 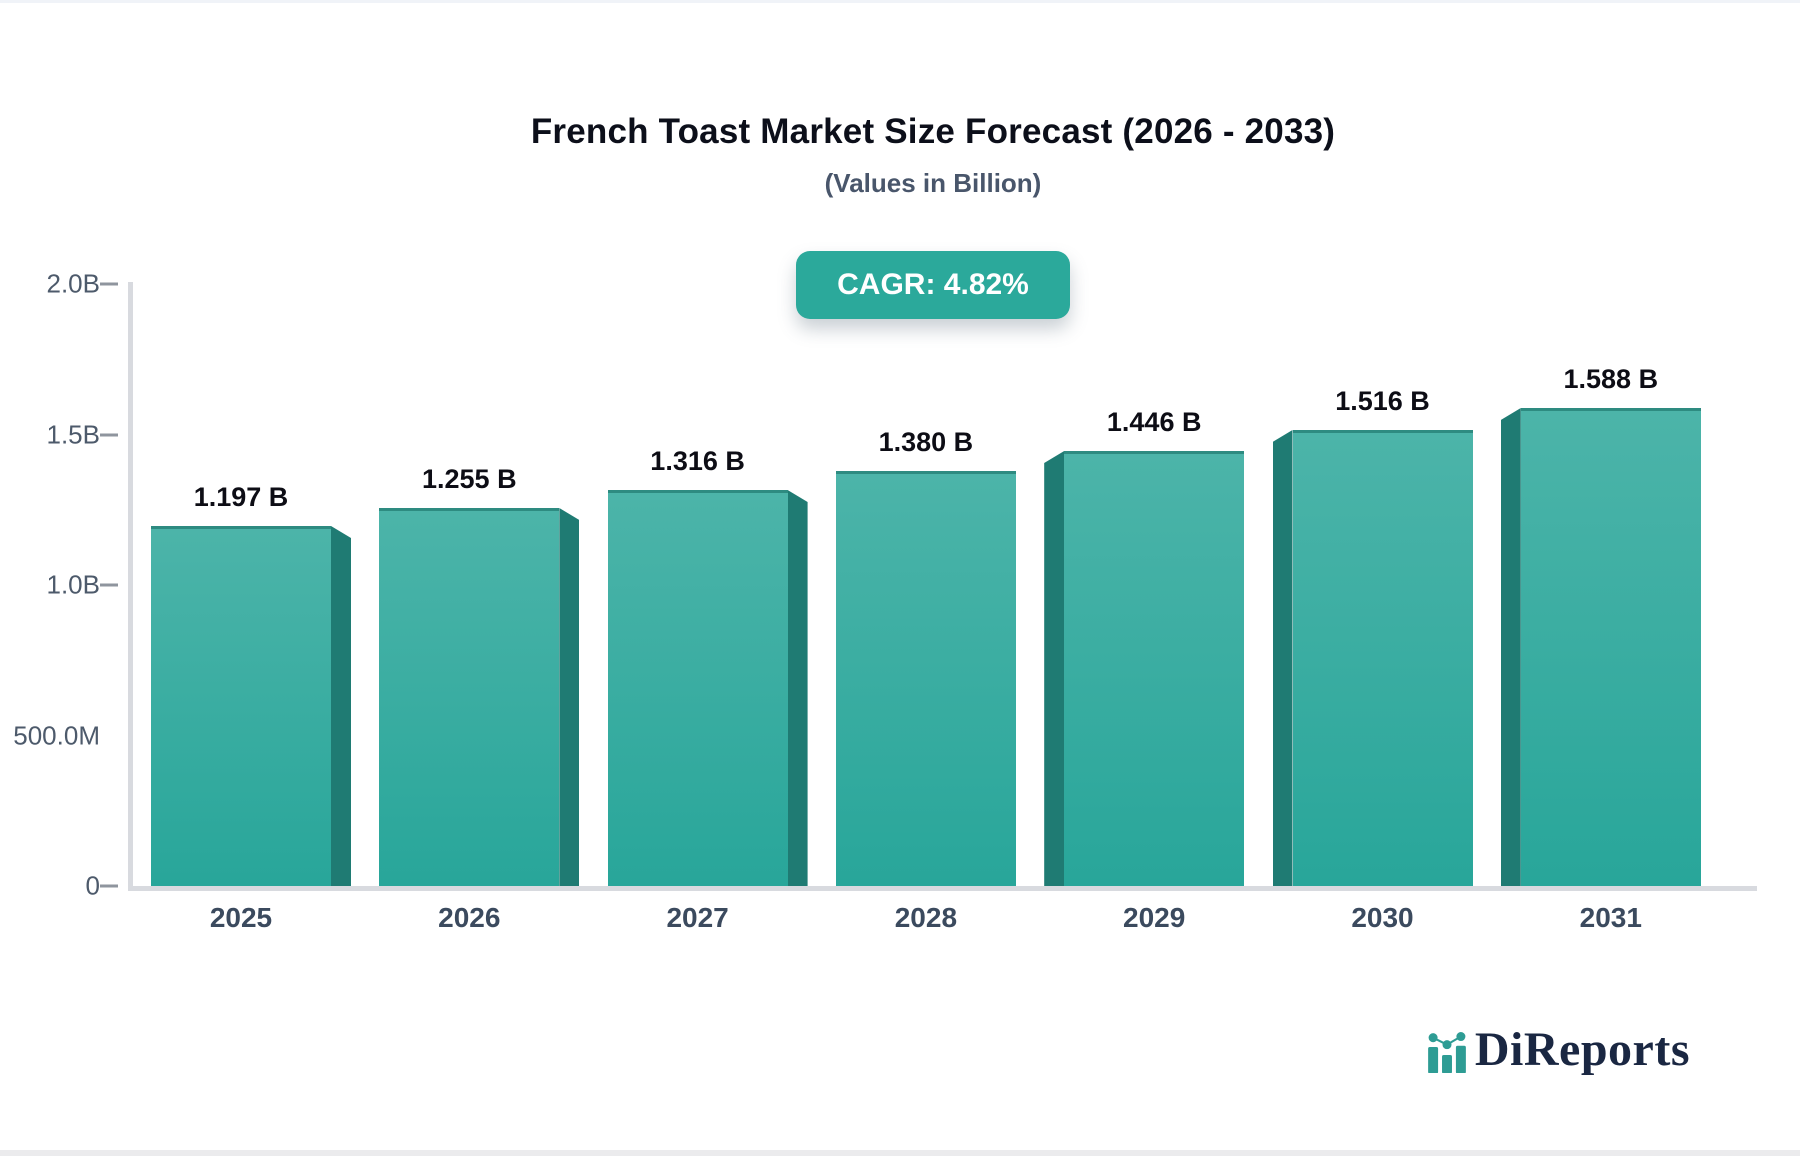 What do you see at coordinates (73, 434) in the screenshot?
I see `y-axis-label: 1.5B` at bounding box center [73, 434].